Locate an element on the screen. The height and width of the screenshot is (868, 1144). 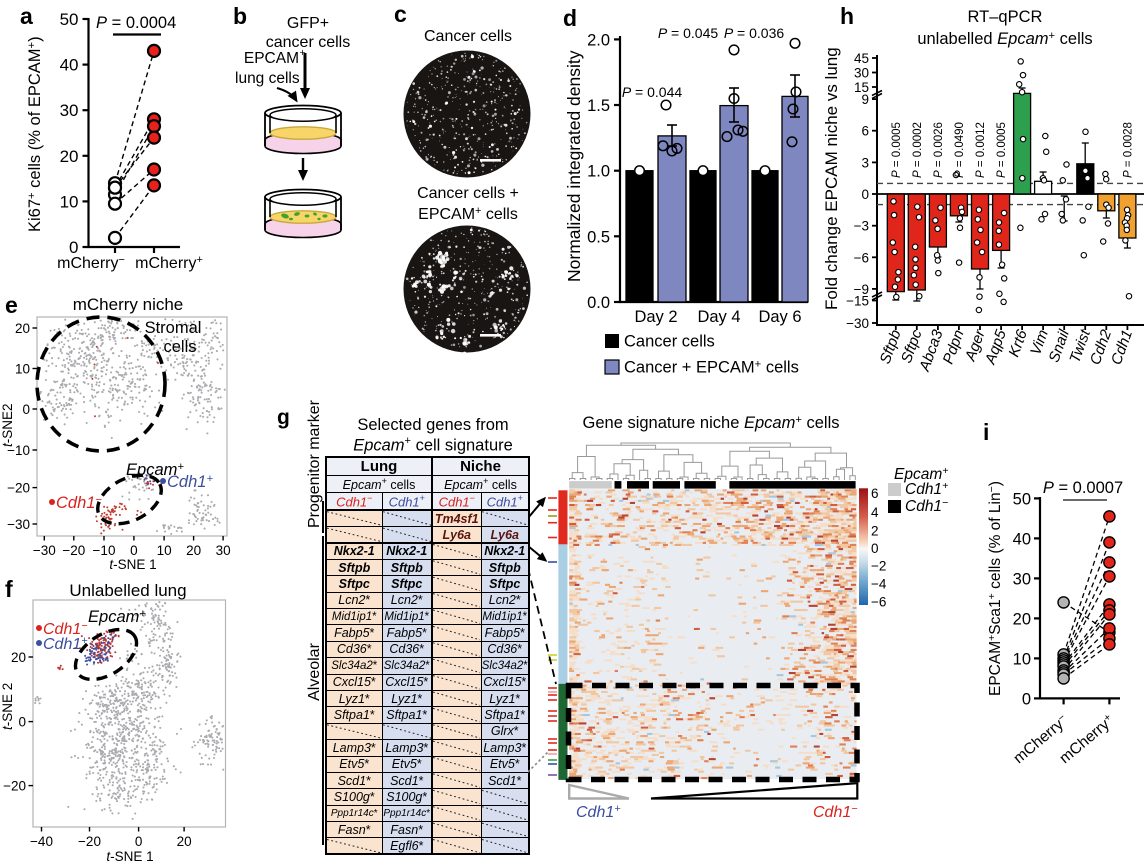
svg-text: Stromal is located at coordinates (173, 328).